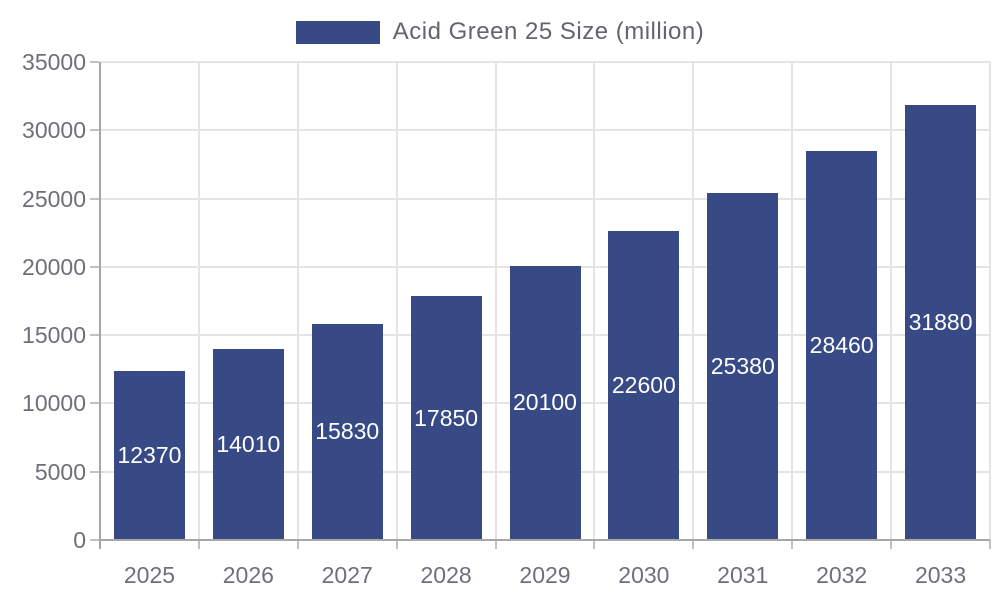 This screenshot has width=1000, height=600. I want to click on bar-2026: 14010, so click(248, 444).